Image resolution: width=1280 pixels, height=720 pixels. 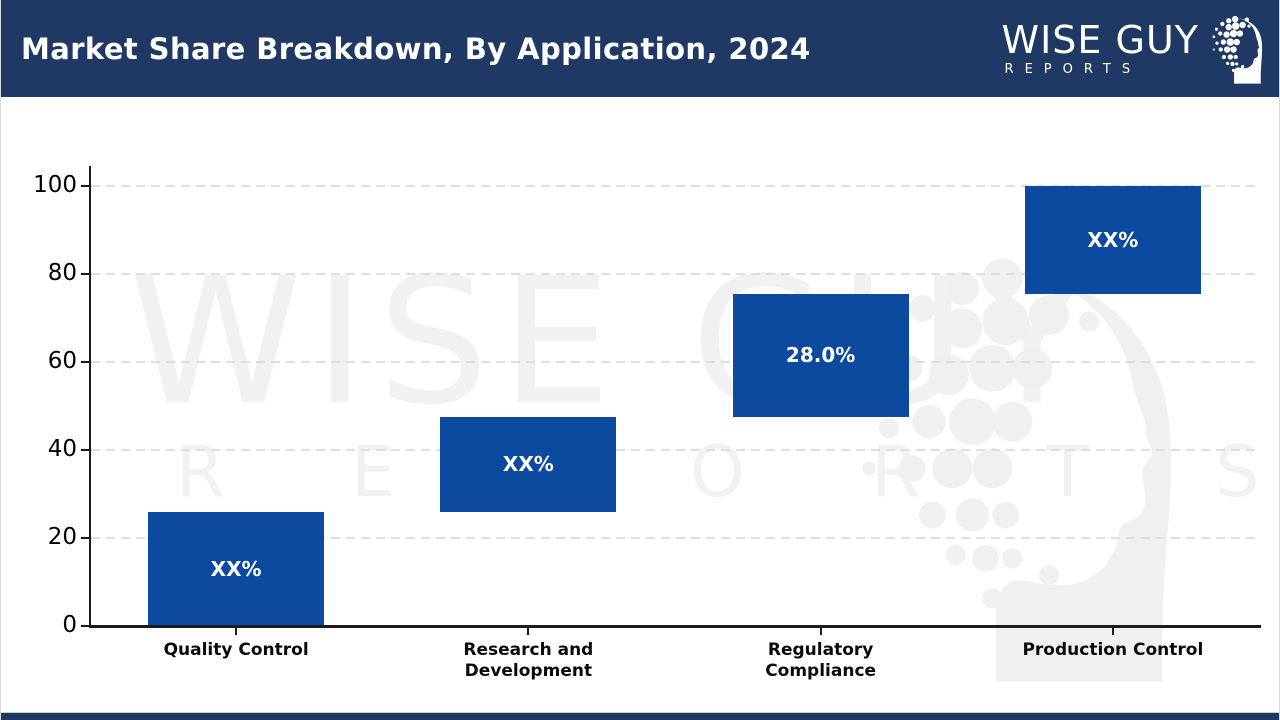 I want to click on y-tick-label: 60, so click(x=62, y=361).